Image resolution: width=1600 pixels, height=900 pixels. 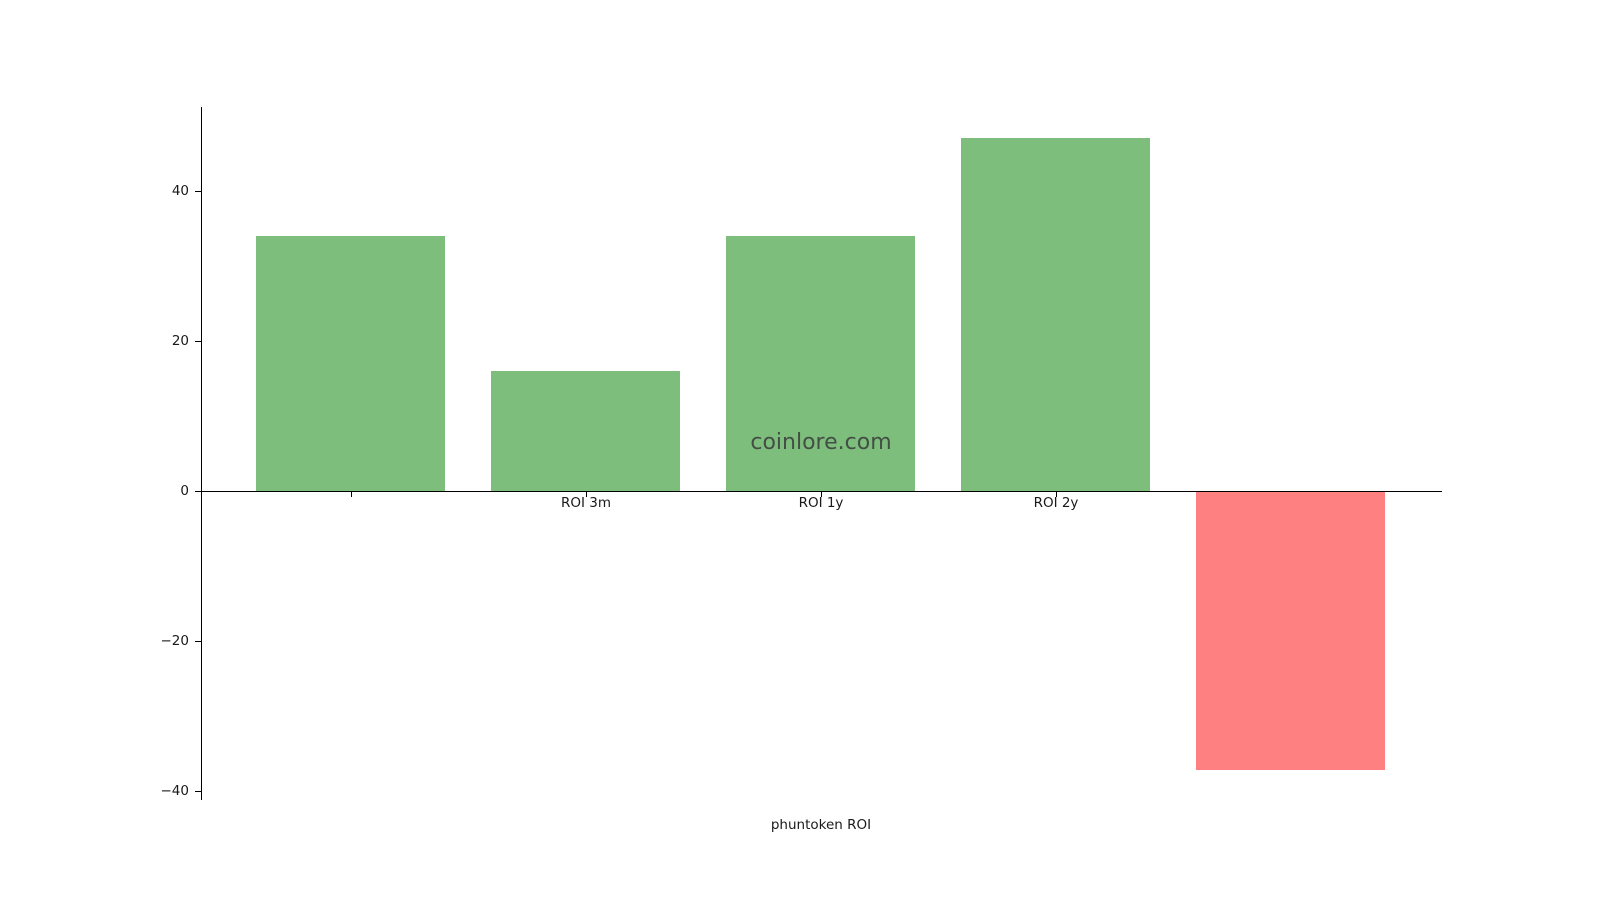 I want to click on y-tick-label: 40, so click(x=180, y=191).